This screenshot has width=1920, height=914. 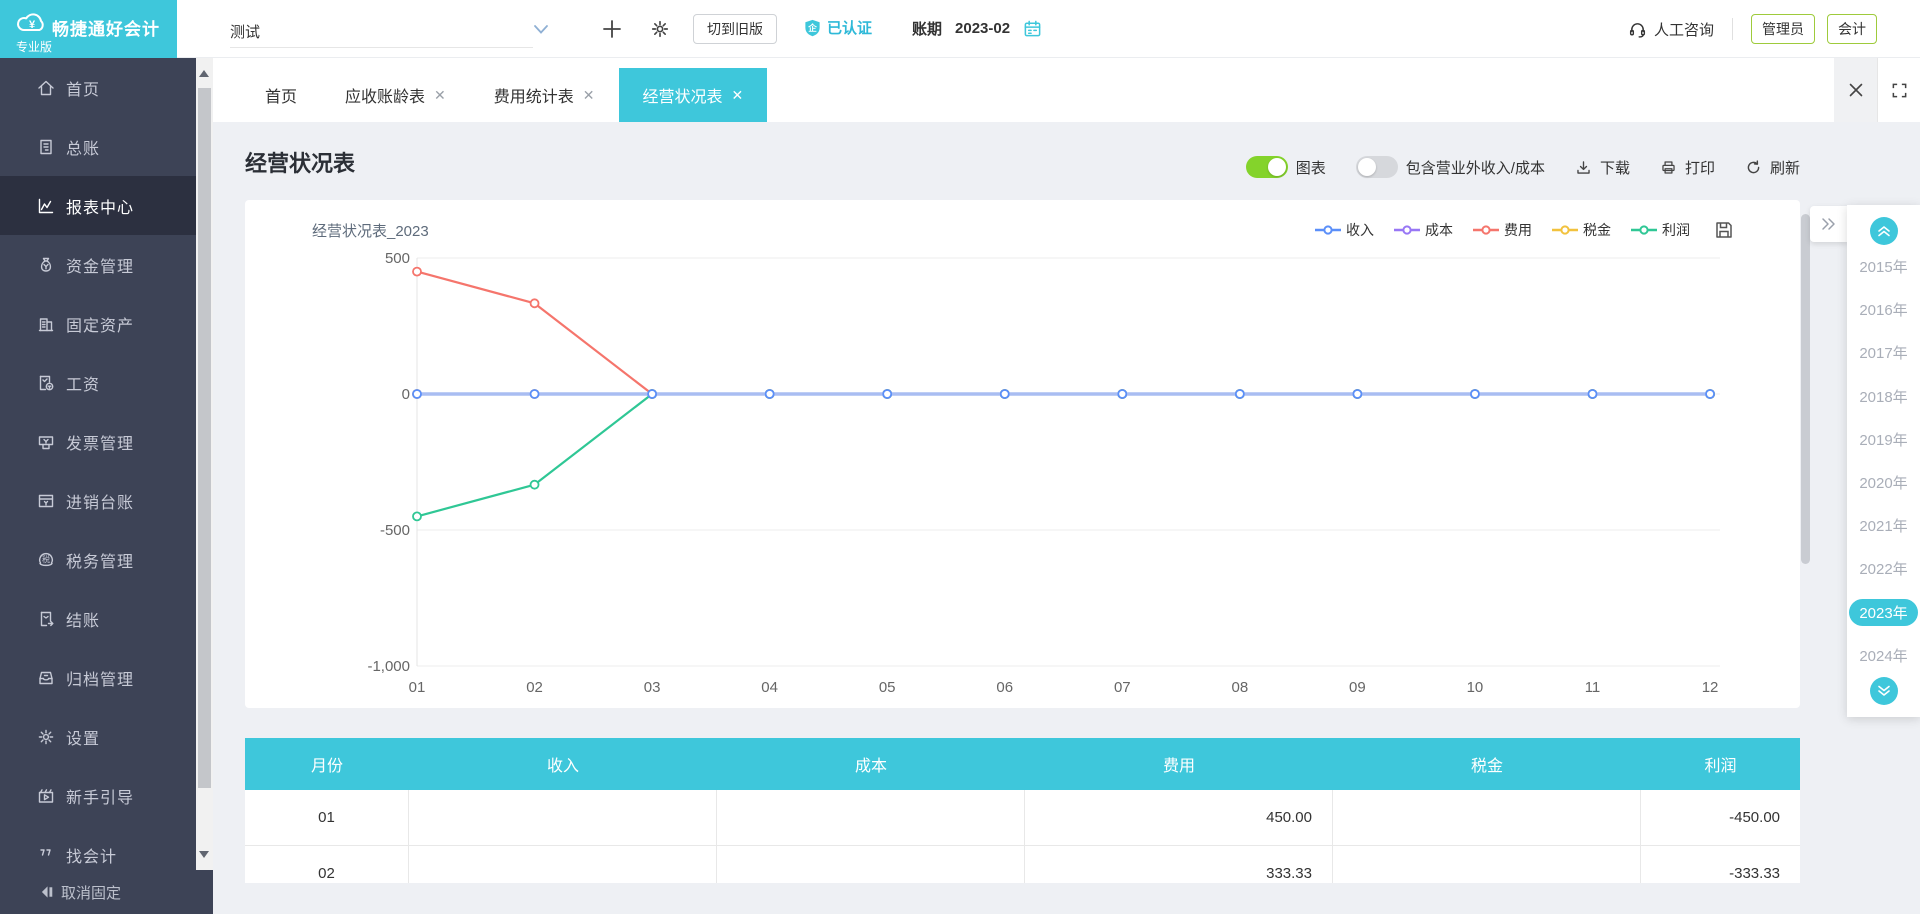 I want to click on legend-item: 费用, so click(x=1502, y=230).